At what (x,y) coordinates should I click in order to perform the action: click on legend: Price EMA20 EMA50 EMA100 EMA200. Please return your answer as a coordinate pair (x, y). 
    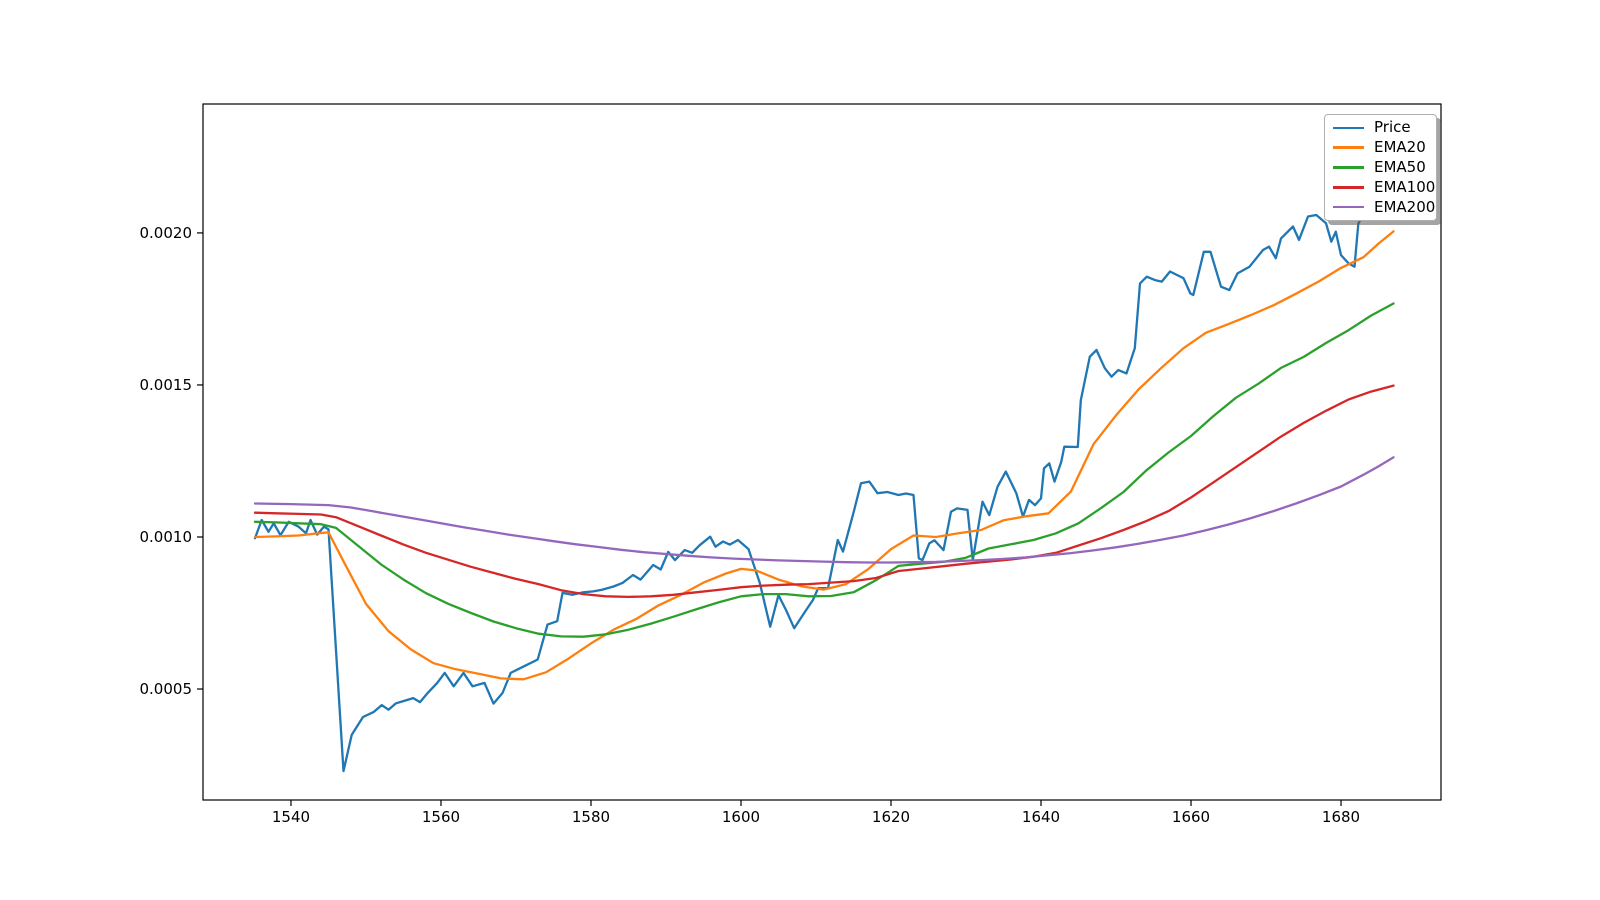
    Looking at the image, I should click on (1380, 167).